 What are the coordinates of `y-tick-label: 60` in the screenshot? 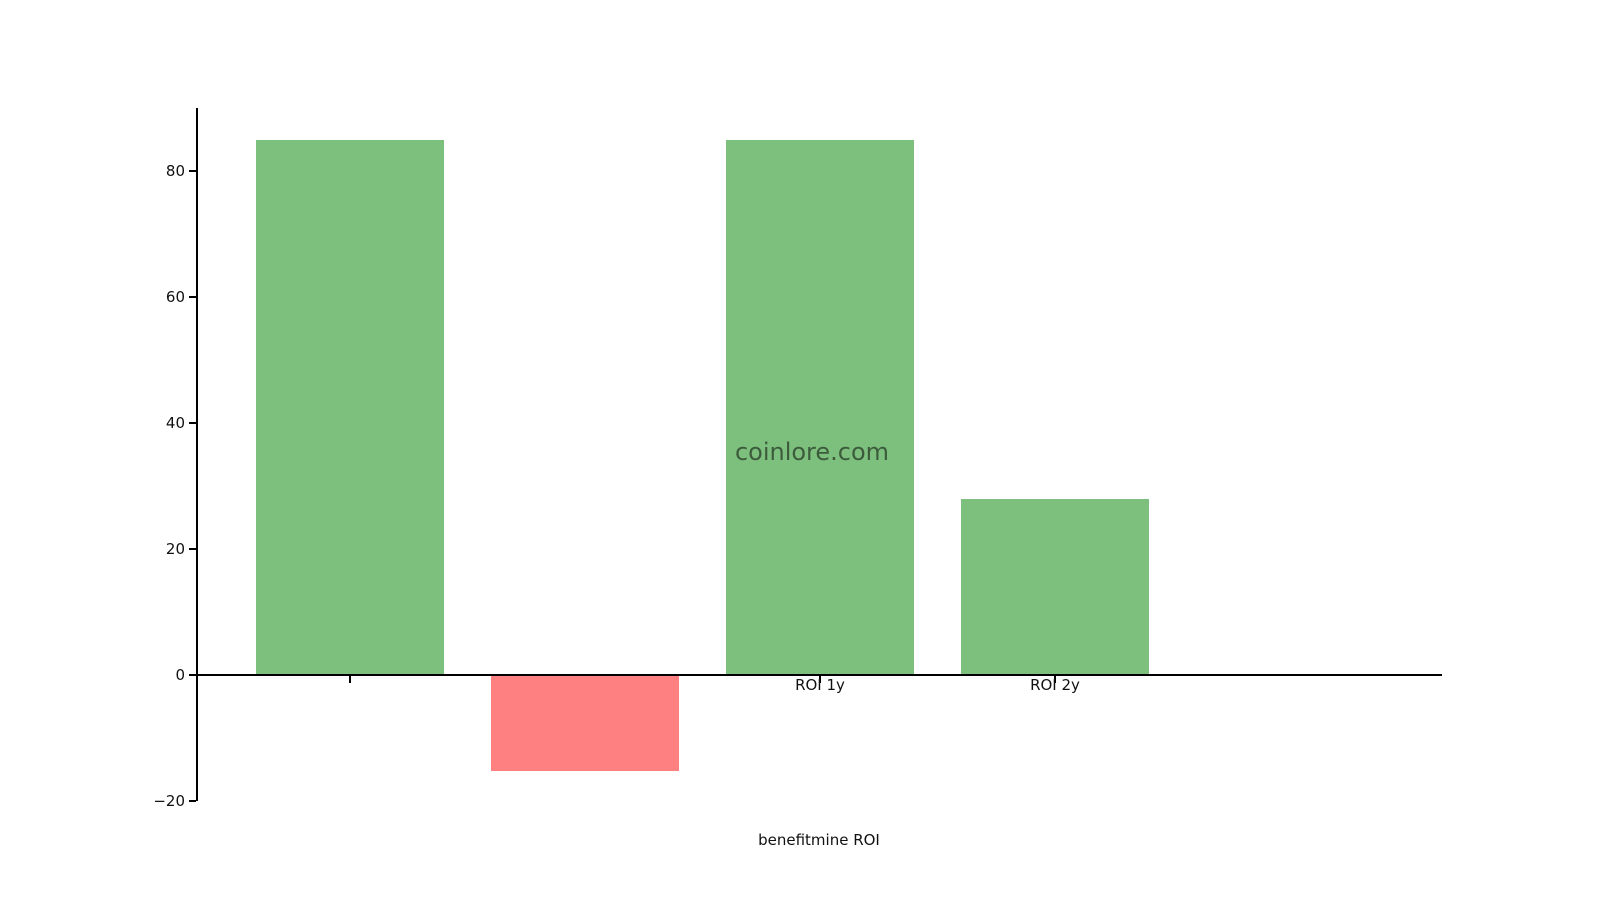 It's located at (175, 297).